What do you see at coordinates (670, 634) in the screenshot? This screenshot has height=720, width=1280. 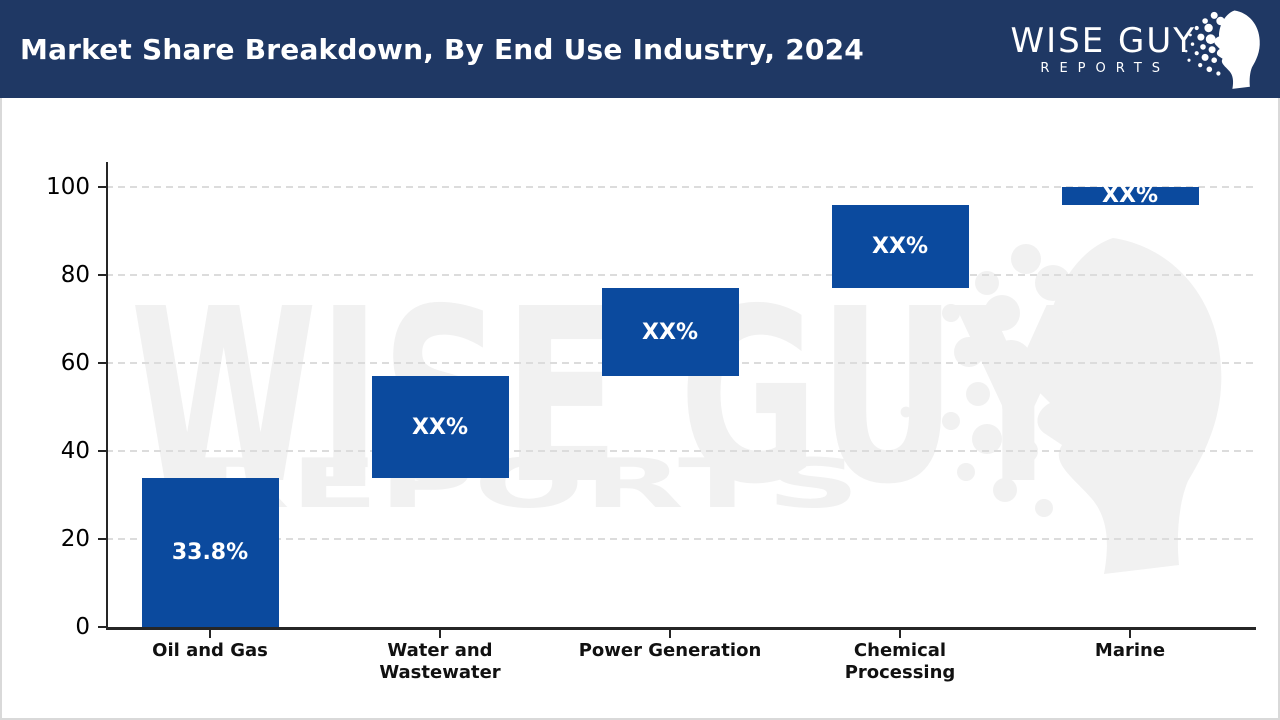 I see `x-tick-power-generation` at bounding box center [670, 634].